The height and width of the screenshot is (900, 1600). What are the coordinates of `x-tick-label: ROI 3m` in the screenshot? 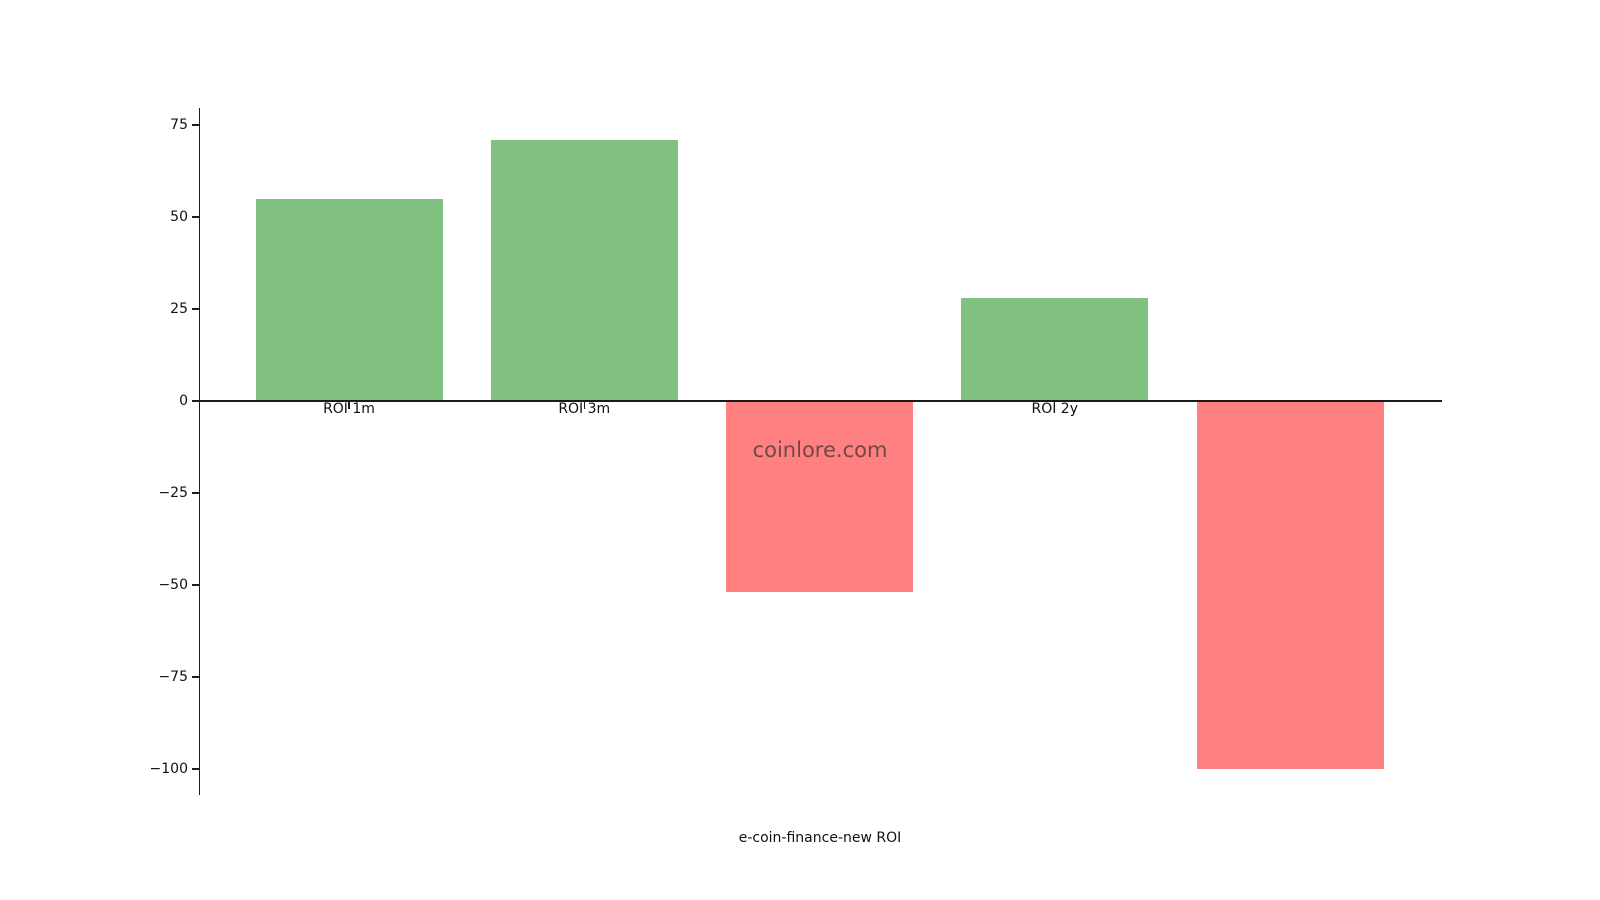 It's located at (584, 409).